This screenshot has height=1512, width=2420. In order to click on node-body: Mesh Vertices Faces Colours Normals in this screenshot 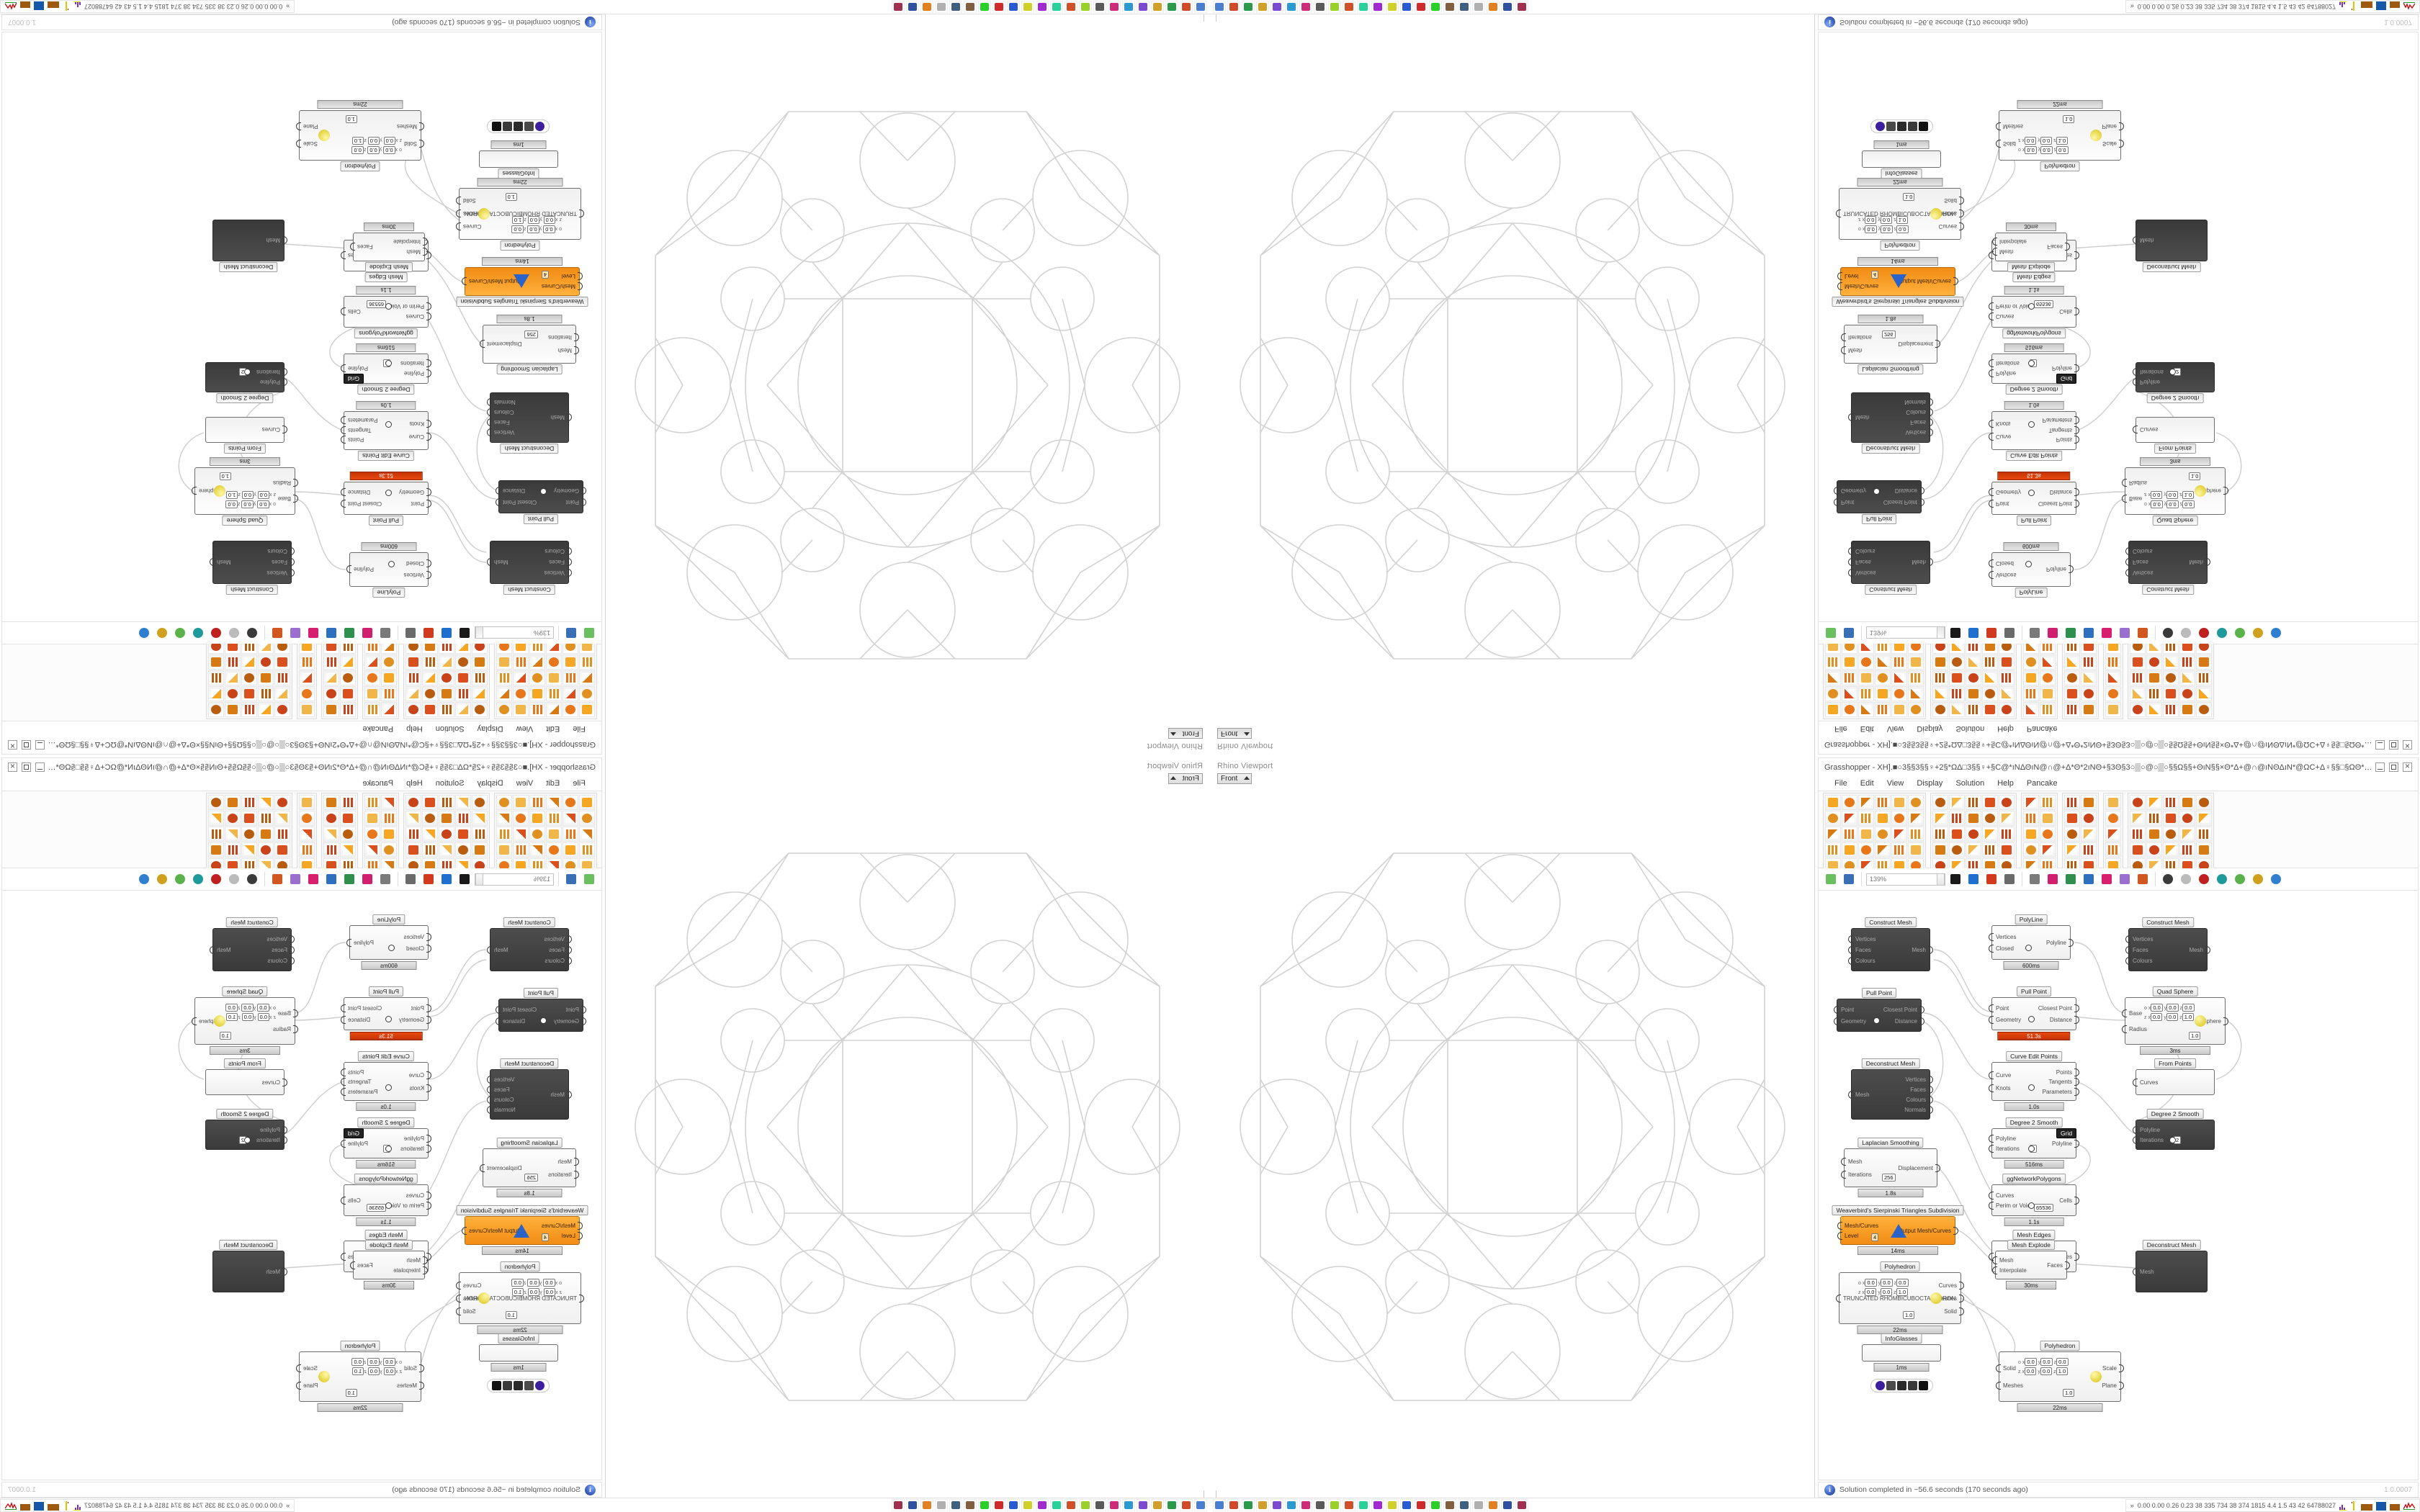, I will do `click(529, 417)`.